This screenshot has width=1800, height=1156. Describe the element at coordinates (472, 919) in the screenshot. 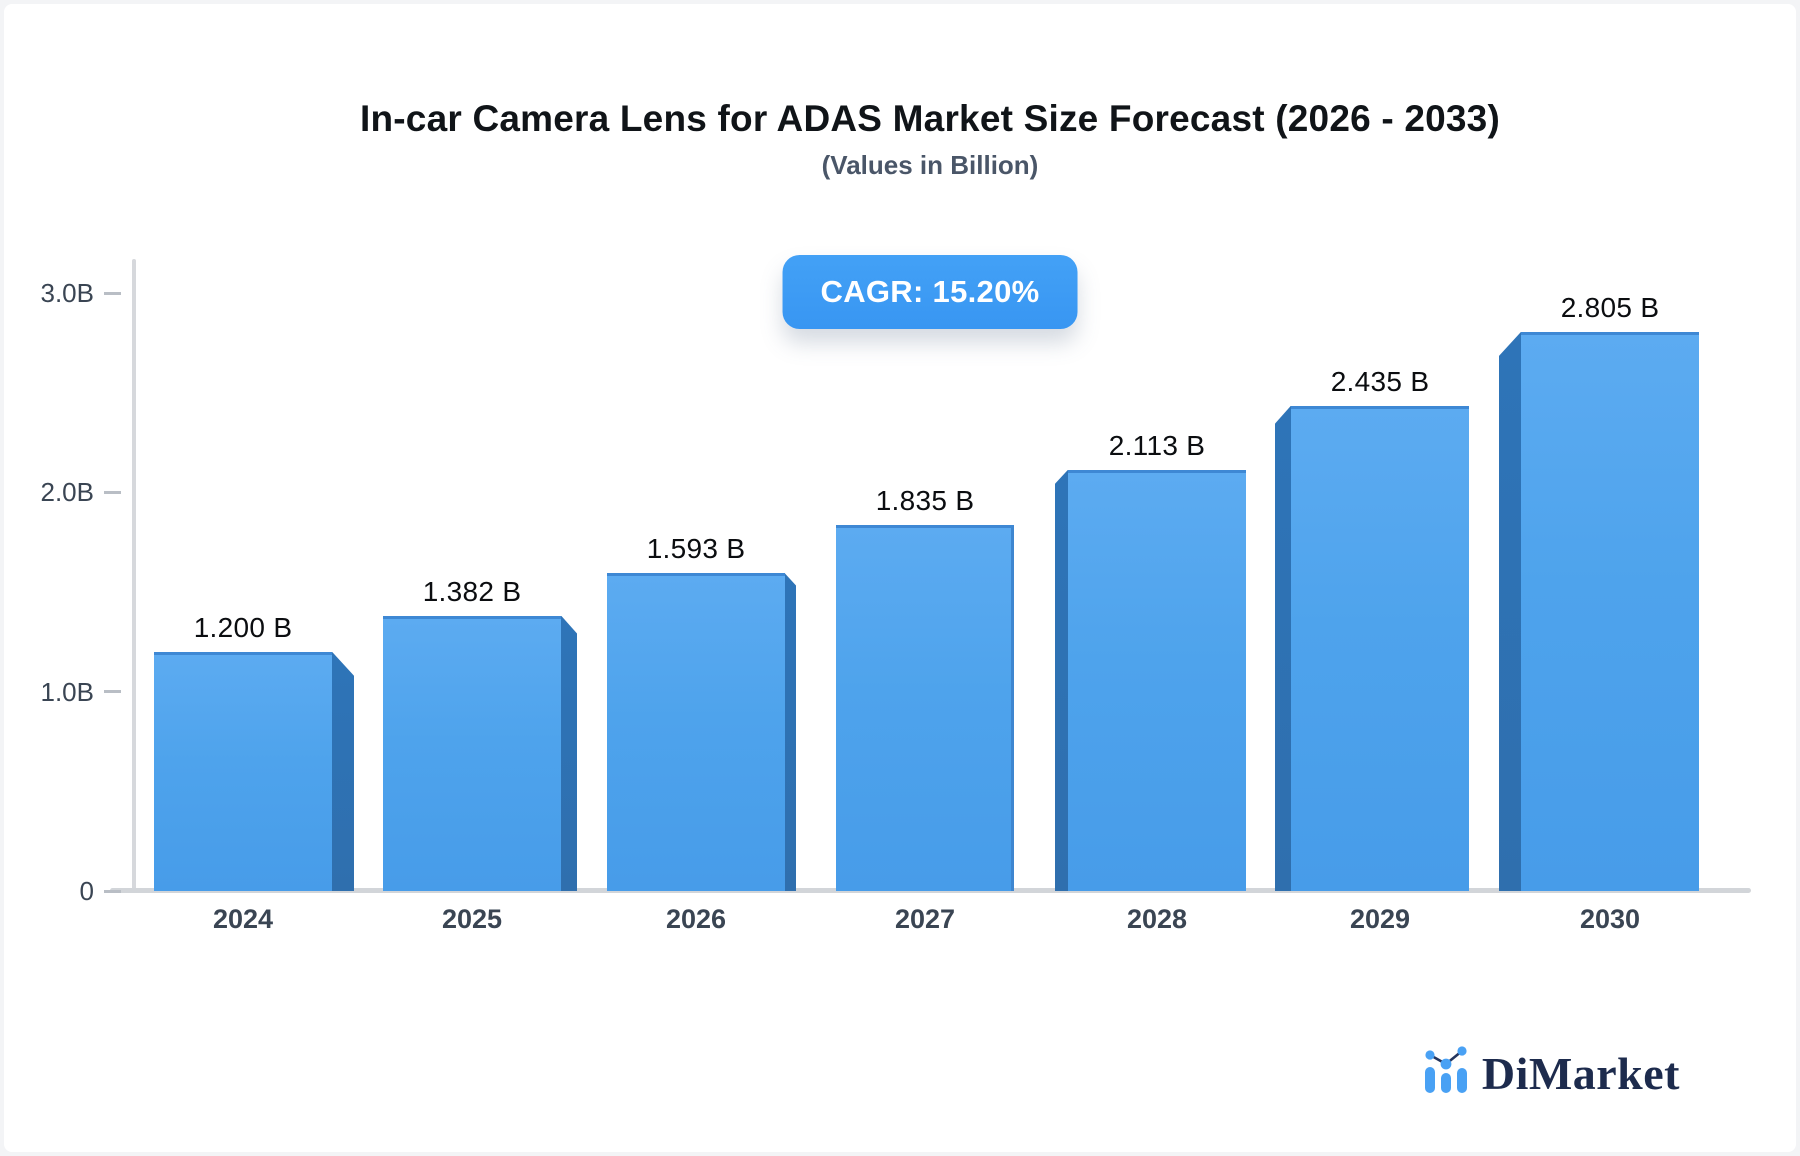

I see `x-axis-label: 2025` at that location.